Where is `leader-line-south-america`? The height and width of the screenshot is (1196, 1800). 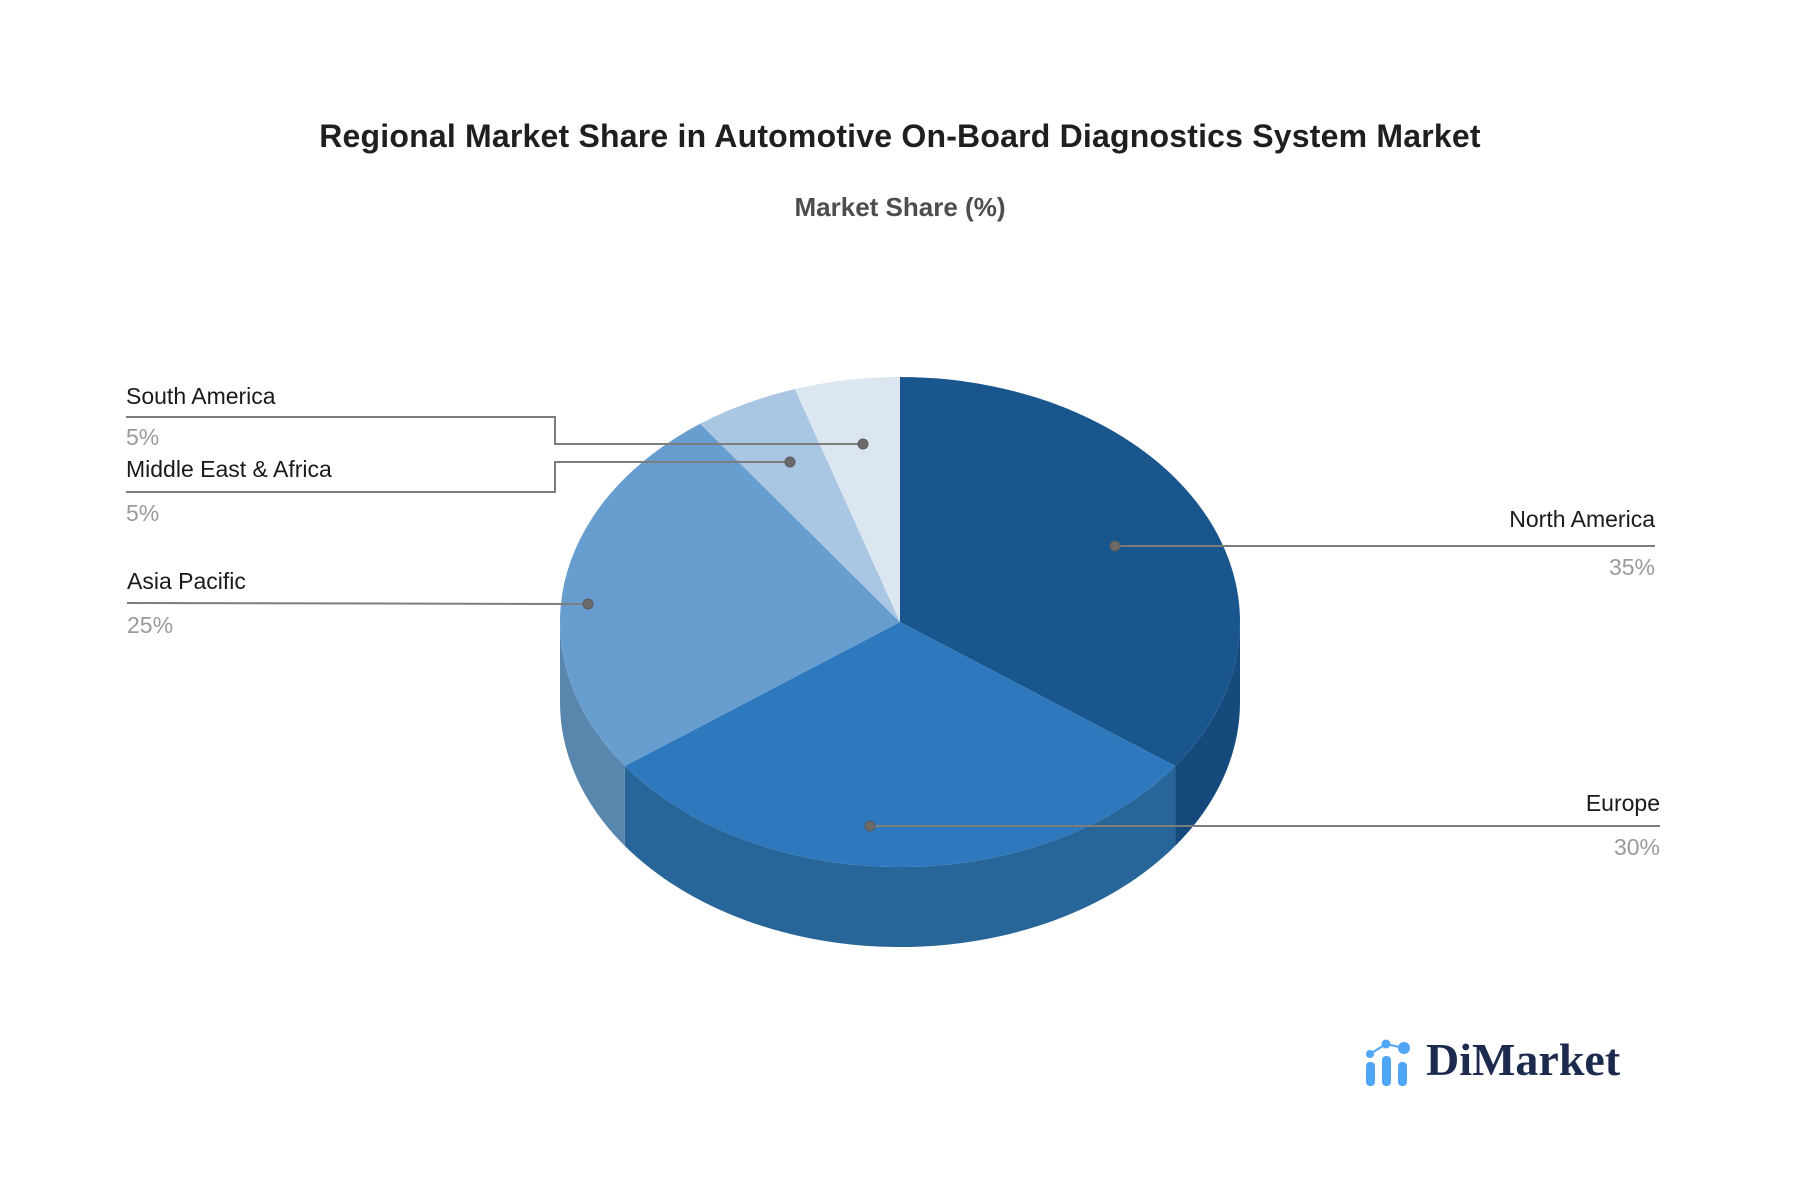
leader-line-south-america is located at coordinates (494, 430).